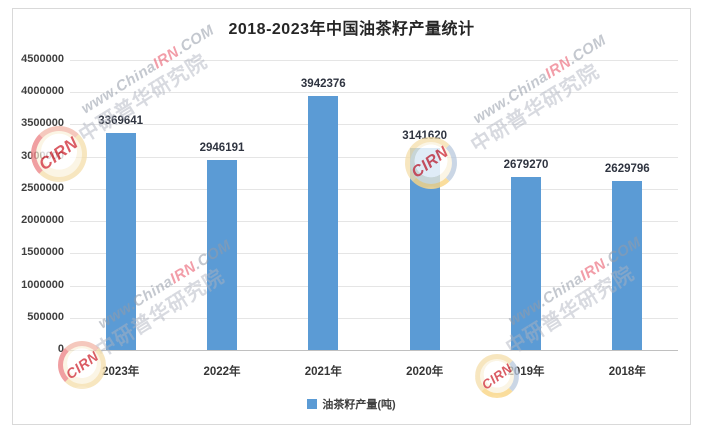  What do you see at coordinates (120, 241) in the screenshot?
I see `bar-2023年` at bounding box center [120, 241].